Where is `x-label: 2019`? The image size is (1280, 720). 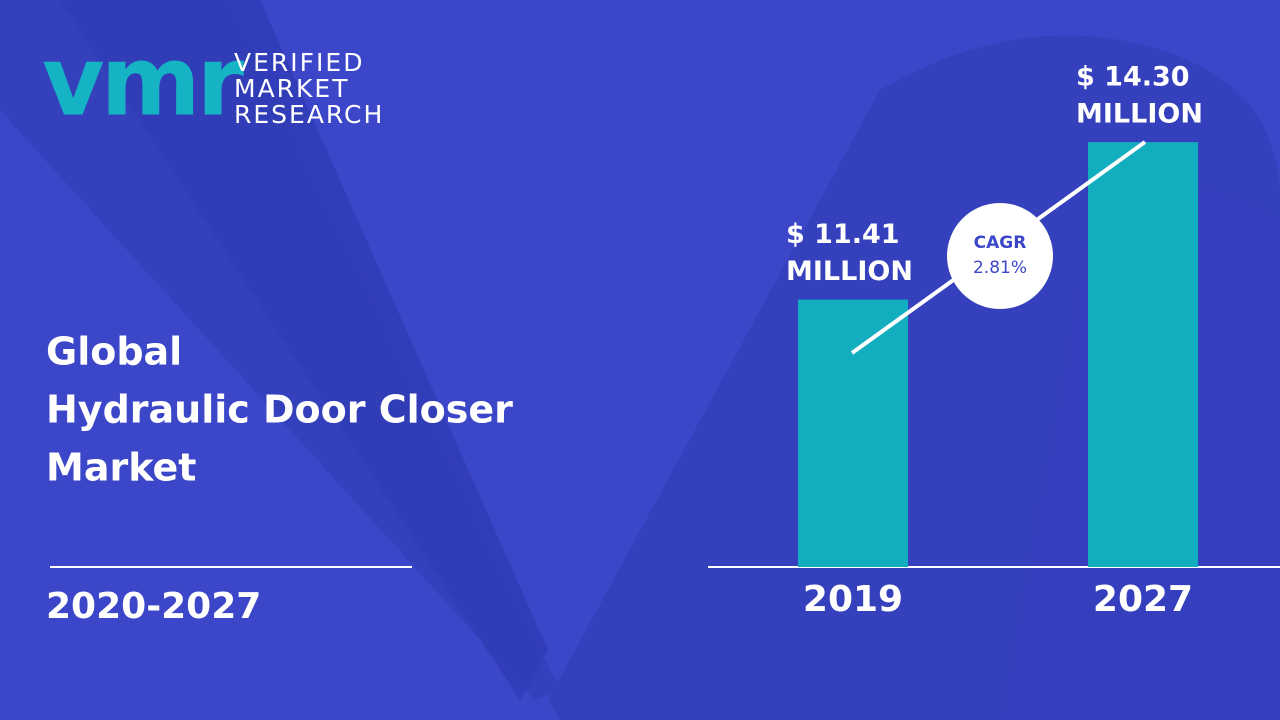
x-label: 2019 is located at coordinates (853, 599).